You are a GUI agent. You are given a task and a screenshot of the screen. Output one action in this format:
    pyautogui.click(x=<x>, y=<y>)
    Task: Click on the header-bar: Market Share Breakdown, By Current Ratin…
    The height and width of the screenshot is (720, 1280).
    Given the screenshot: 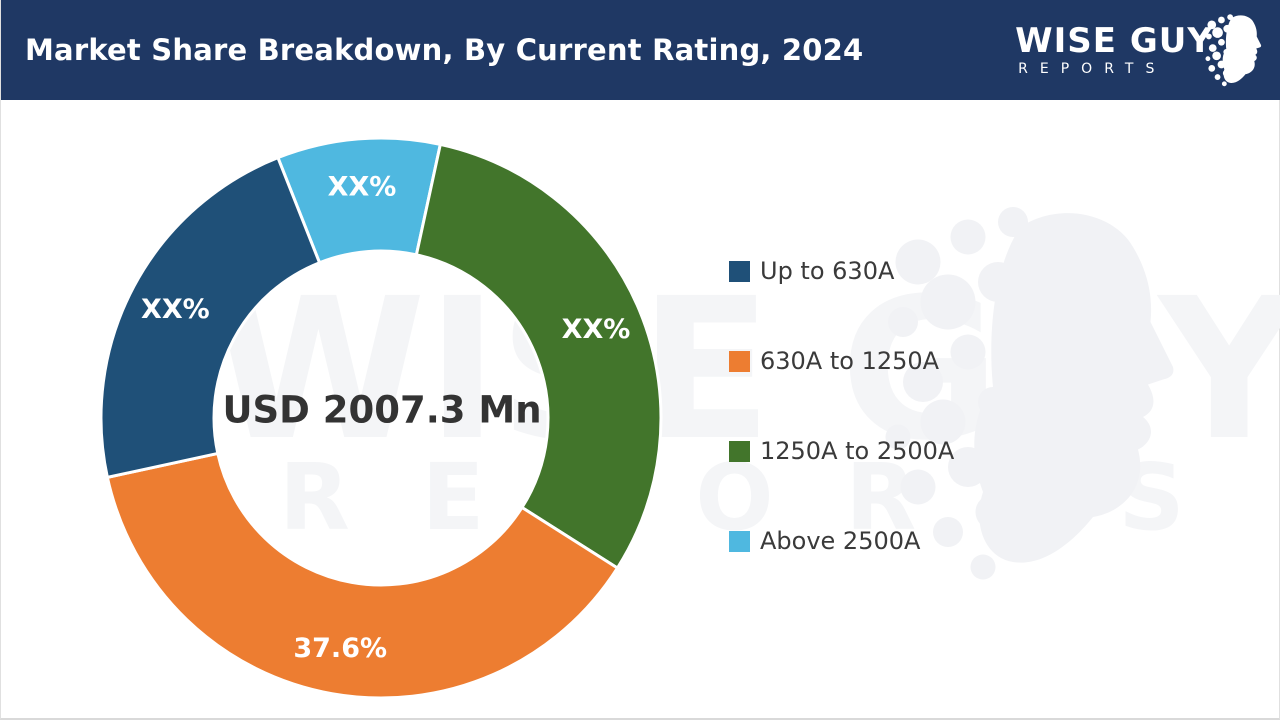 What is the action you would take?
    pyautogui.click(x=640, y=50)
    